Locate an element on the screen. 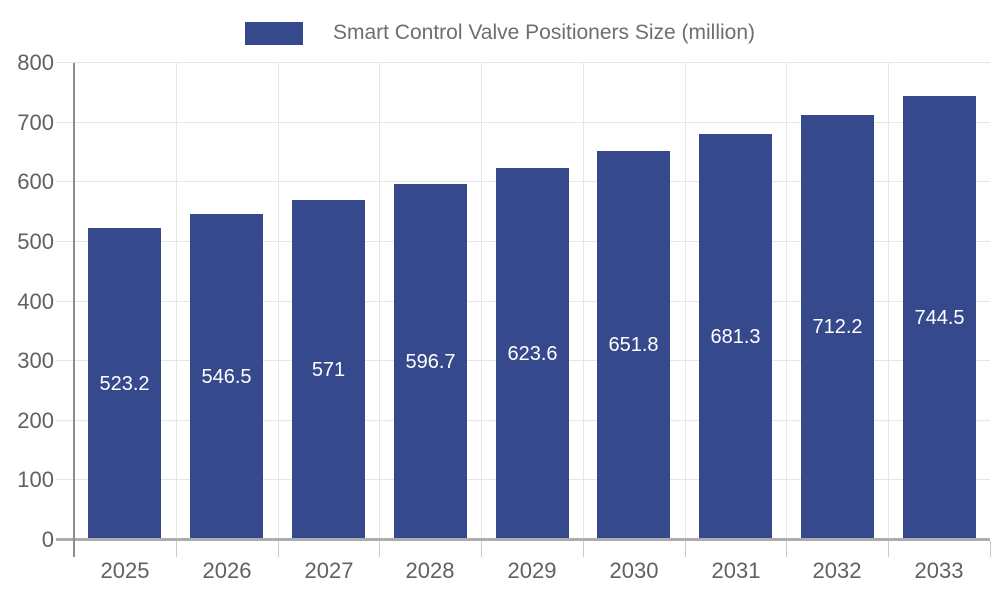 The height and width of the screenshot is (600, 1000). bar: 596.7 is located at coordinates (430, 362).